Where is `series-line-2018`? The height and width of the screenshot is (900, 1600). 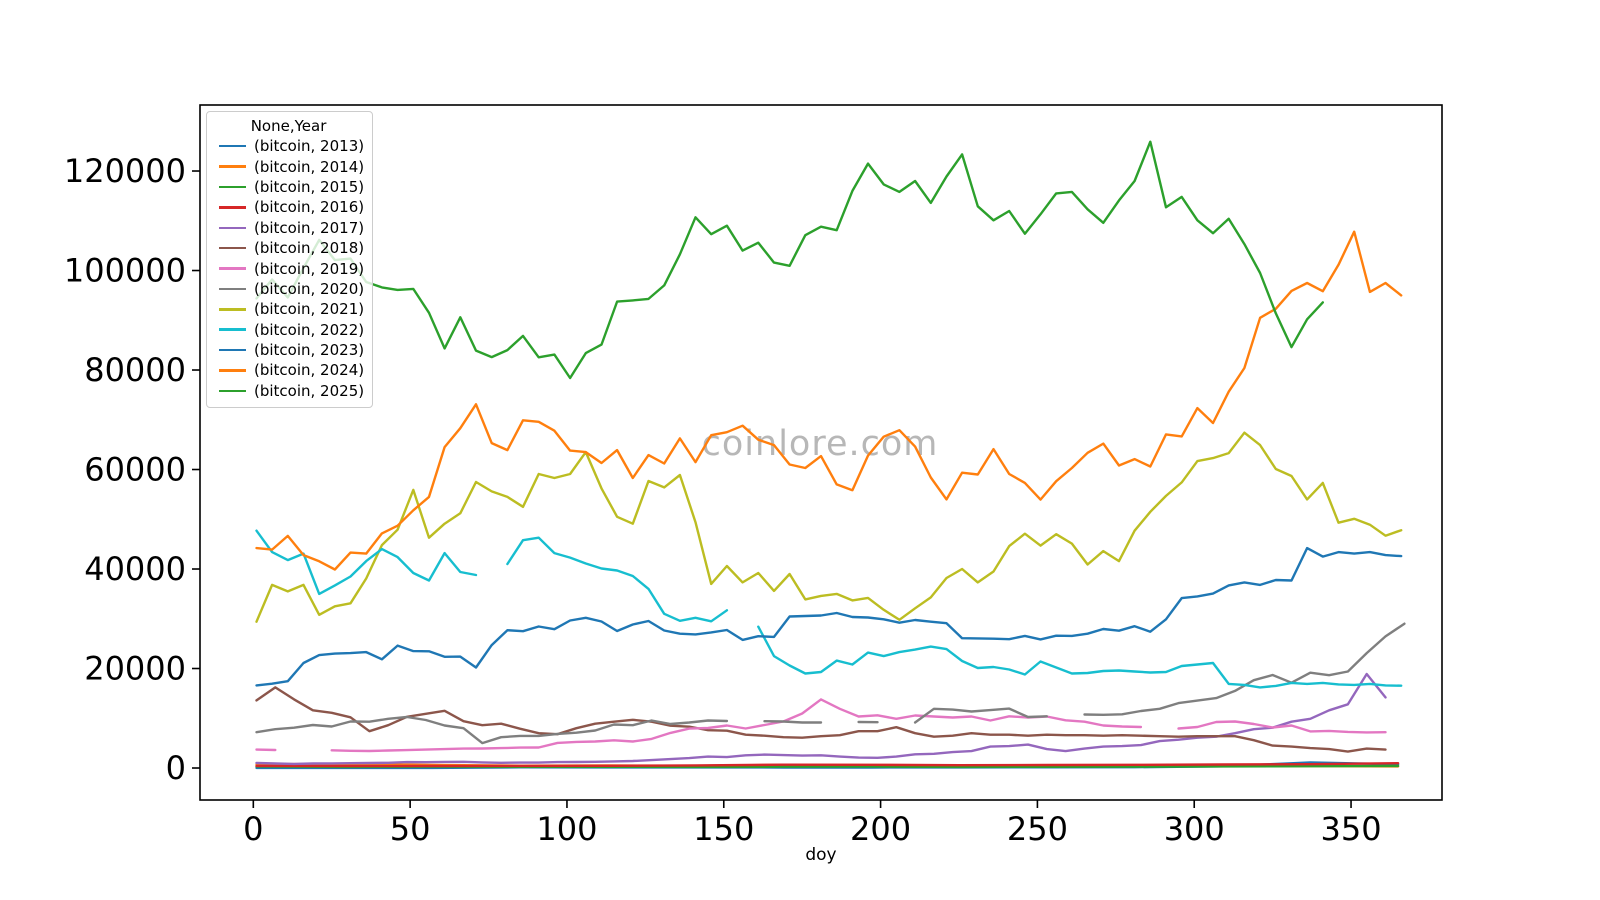 series-line-2018 is located at coordinates (821, 719).